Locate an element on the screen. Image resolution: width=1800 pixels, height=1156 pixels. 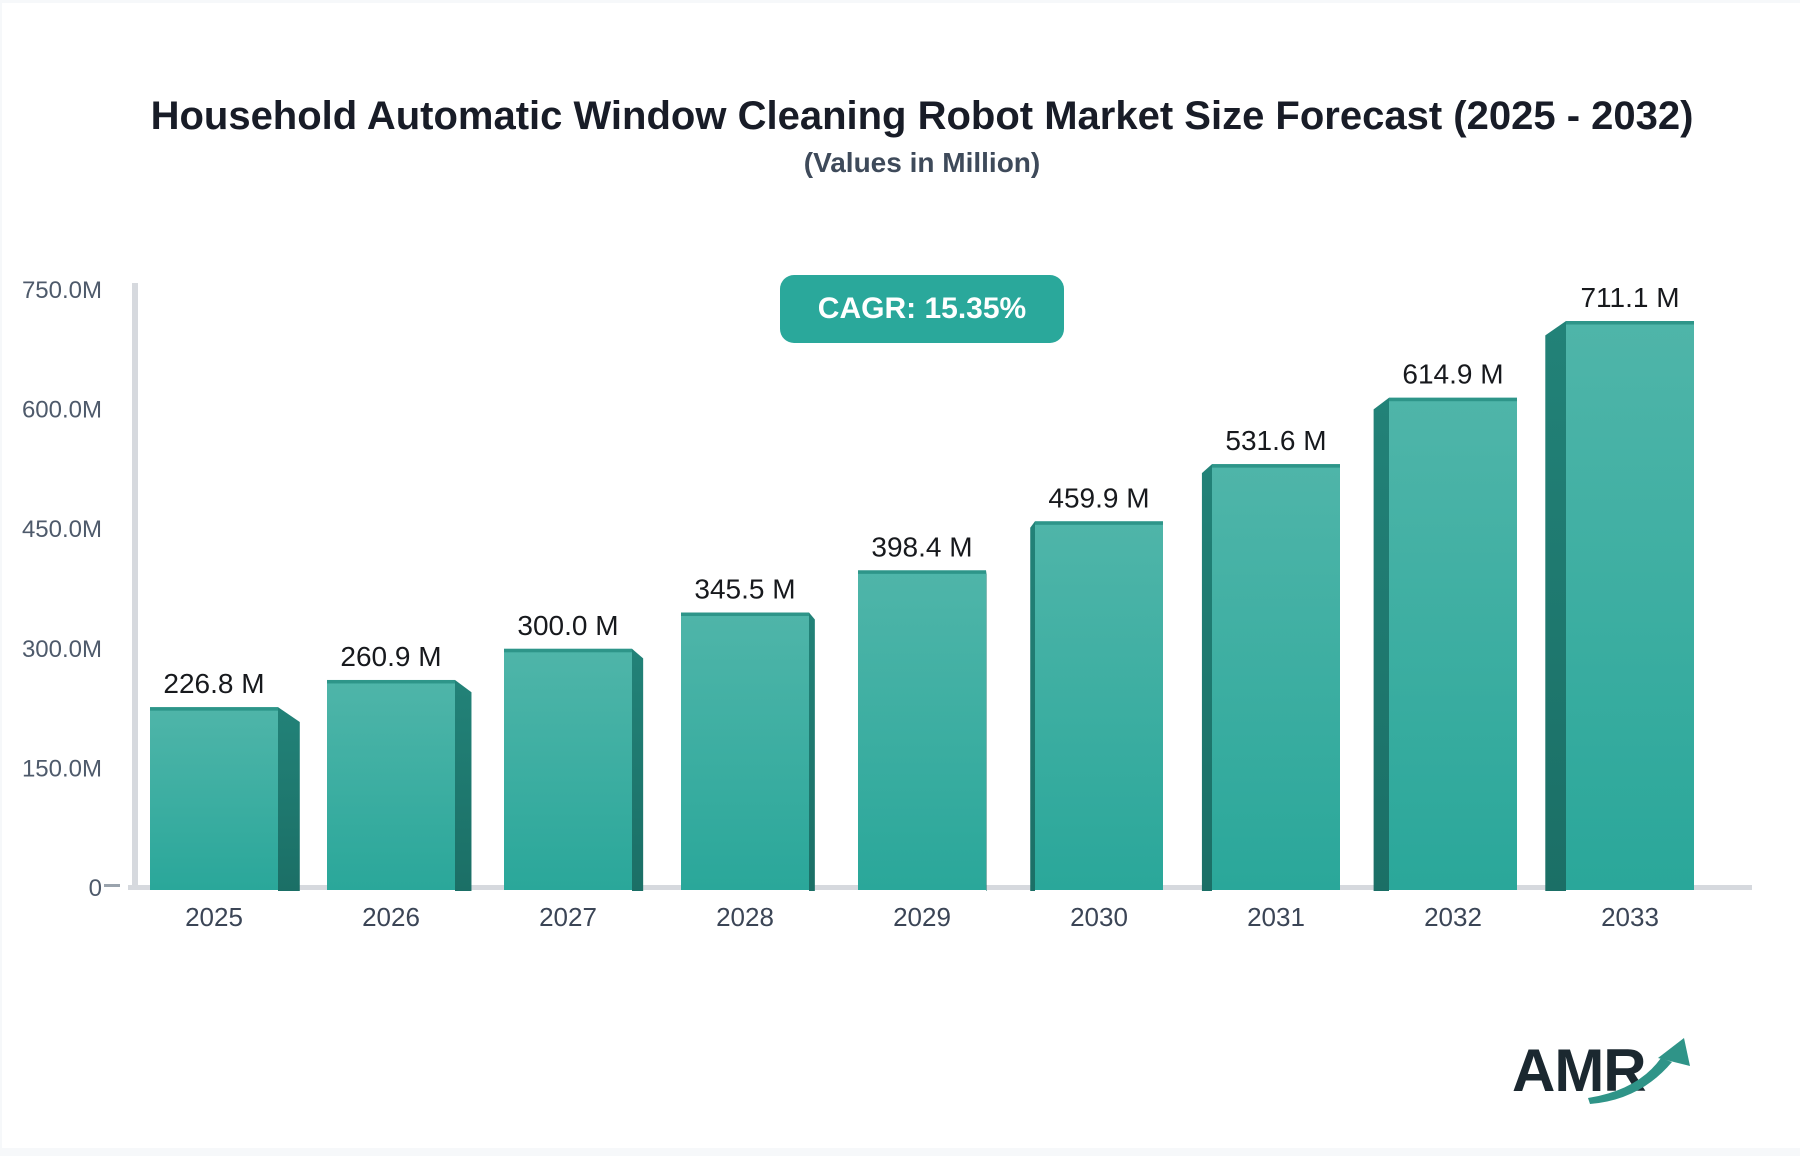
bar-top-edge-2033 is located at coordinates (1630, 323).